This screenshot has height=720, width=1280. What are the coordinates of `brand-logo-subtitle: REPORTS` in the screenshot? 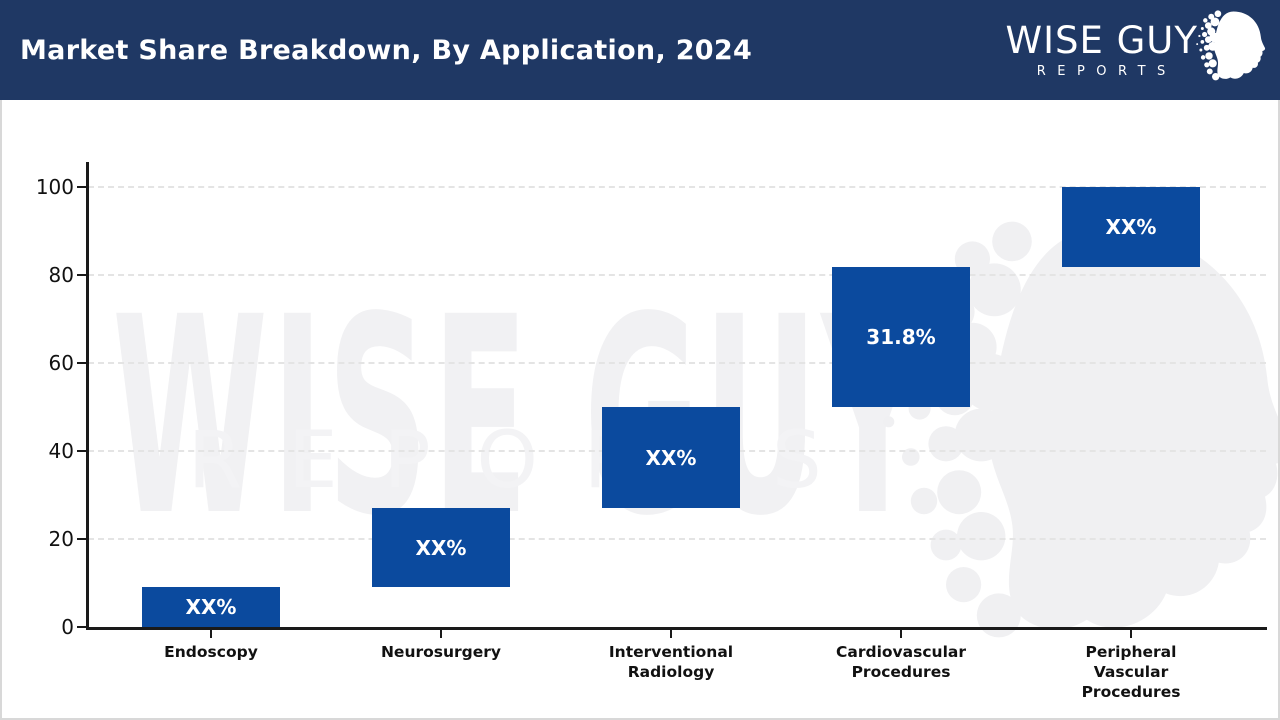 It's located at (1106, 71).